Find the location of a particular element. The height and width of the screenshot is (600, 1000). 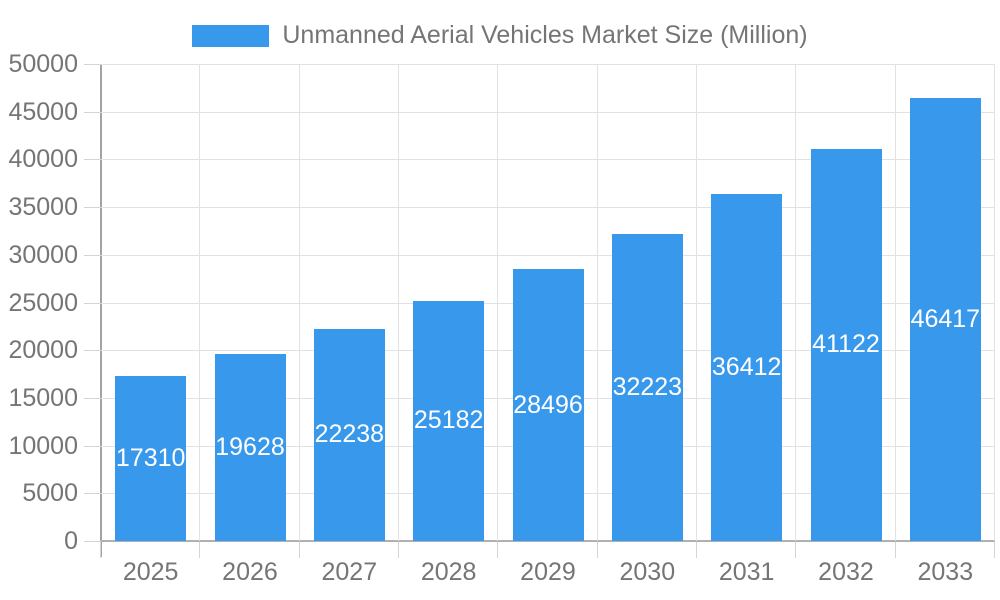

y-axis-tick-label: 25000 is located at coordinates (43, 302).